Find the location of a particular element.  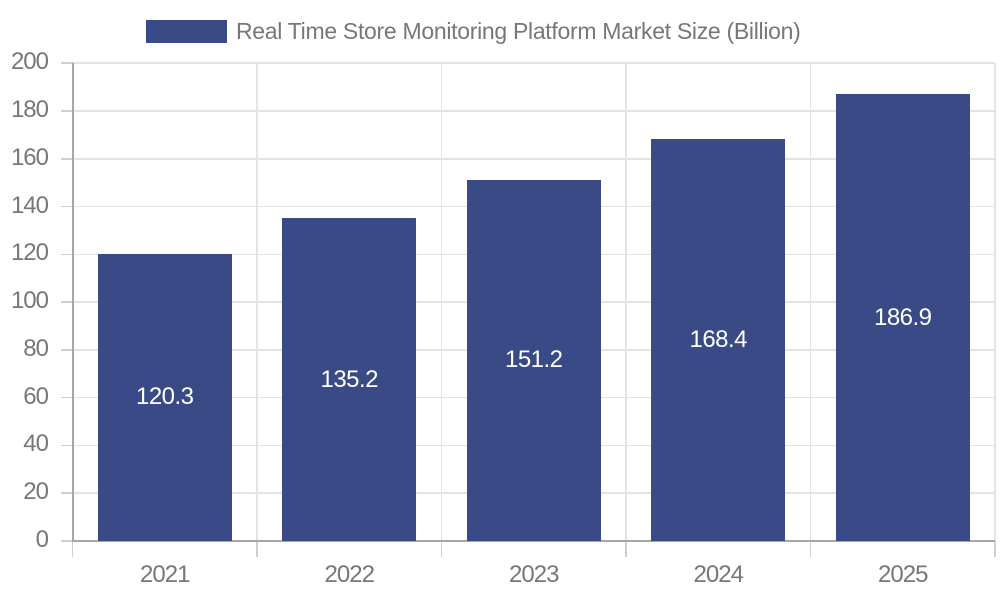

x-tick-label: 2025 is located at coordinates (903, 574).